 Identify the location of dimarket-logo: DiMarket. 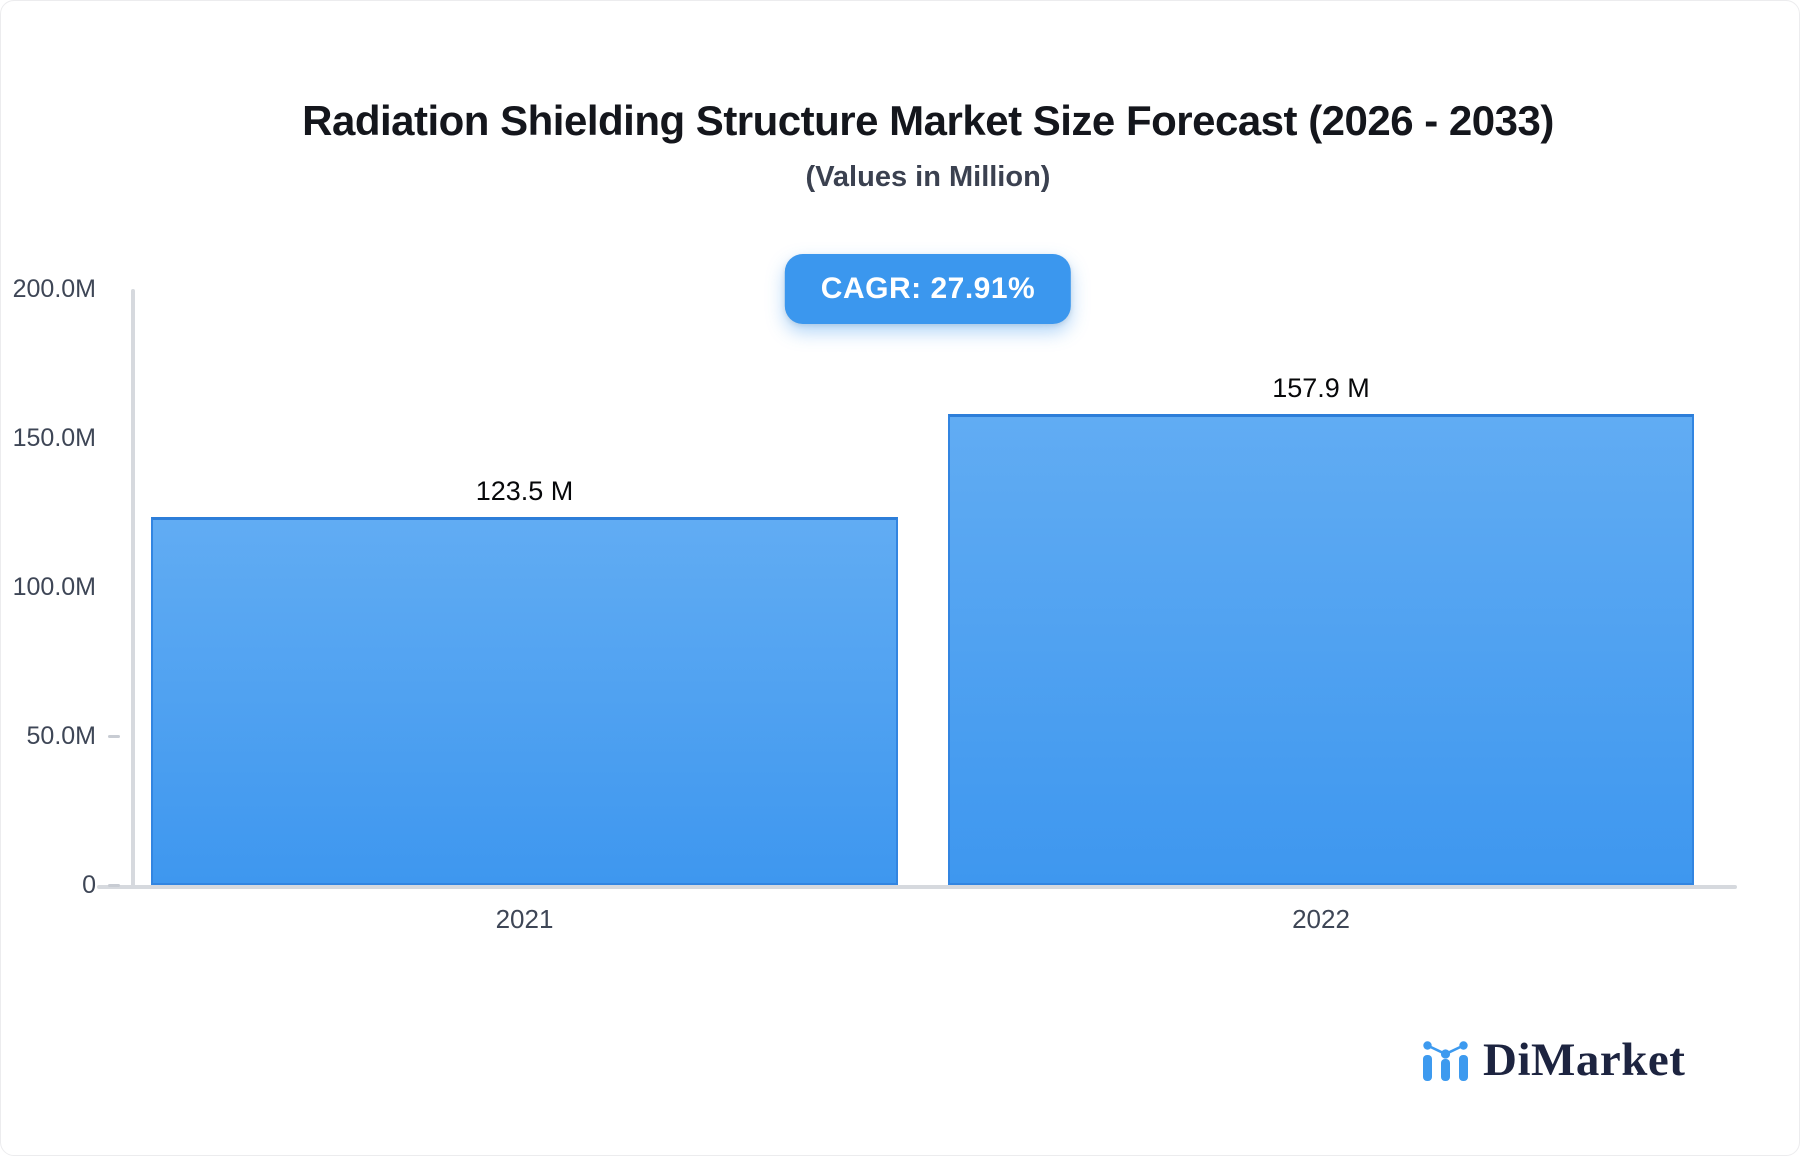
(1553, 1060).